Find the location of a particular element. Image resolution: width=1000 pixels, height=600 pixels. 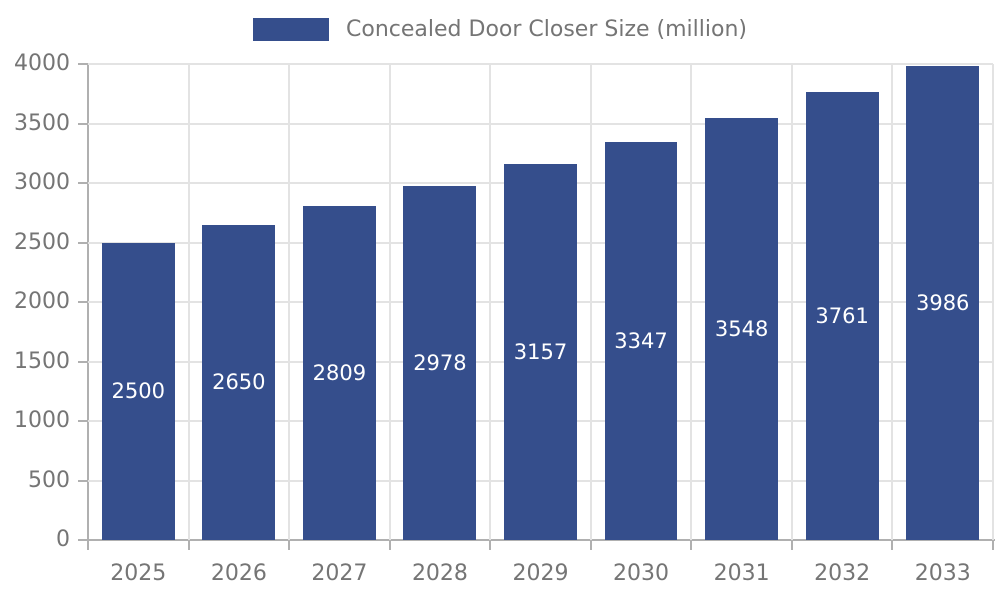

bar: 2809 is located at coordinates (339, 372).